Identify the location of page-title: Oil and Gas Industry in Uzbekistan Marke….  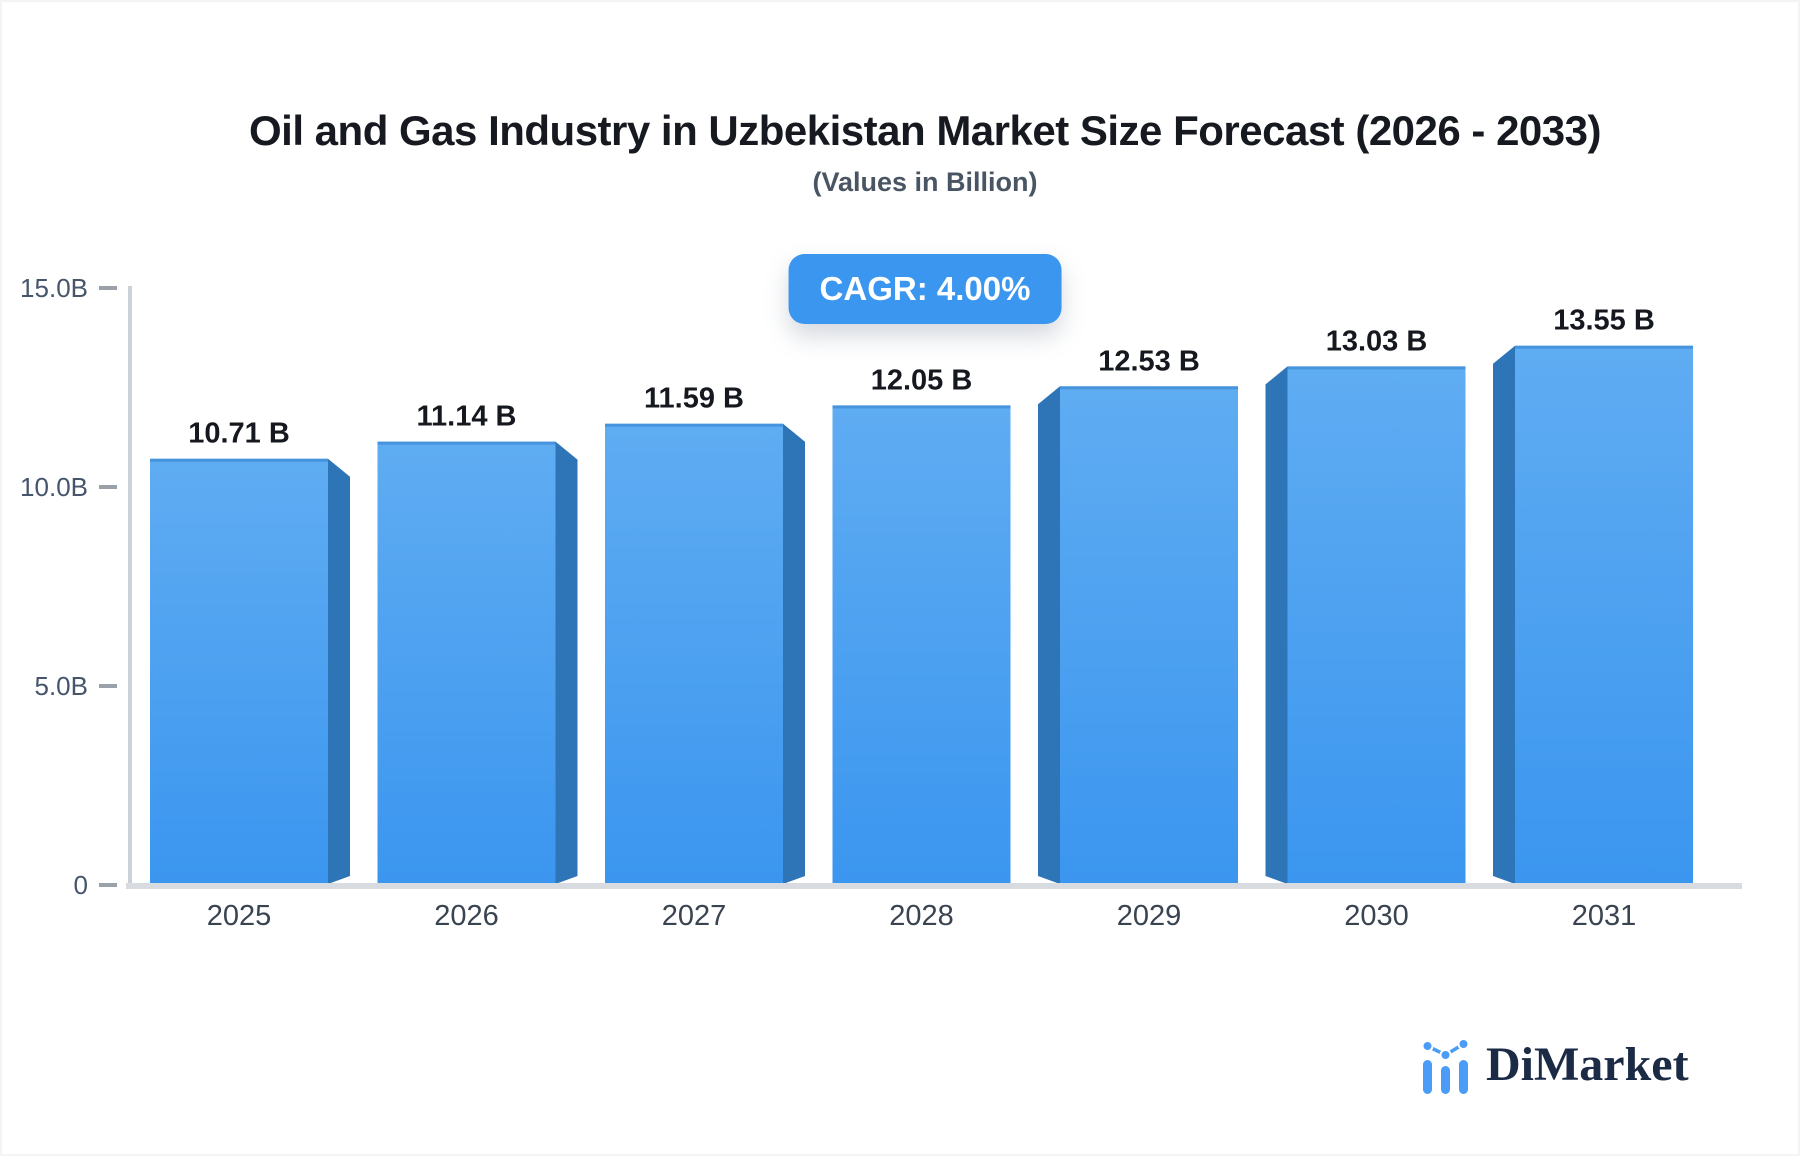
(925, 130).